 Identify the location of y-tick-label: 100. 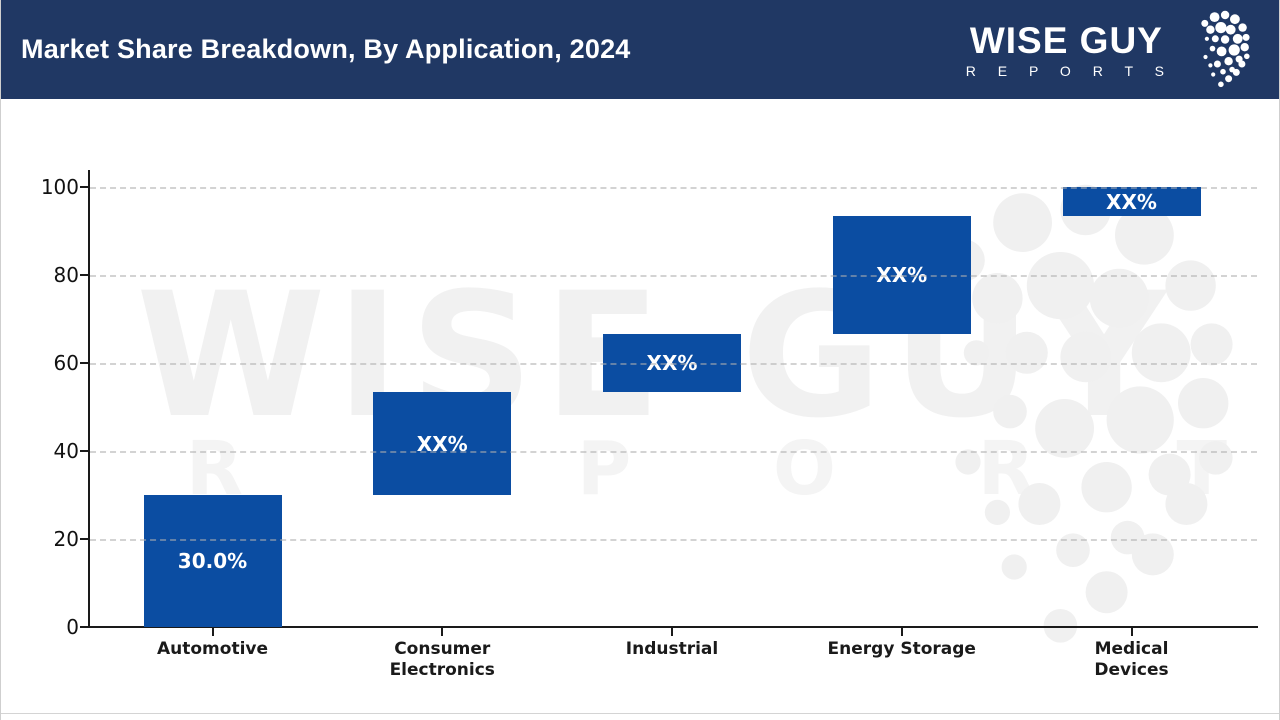
(59, 187).